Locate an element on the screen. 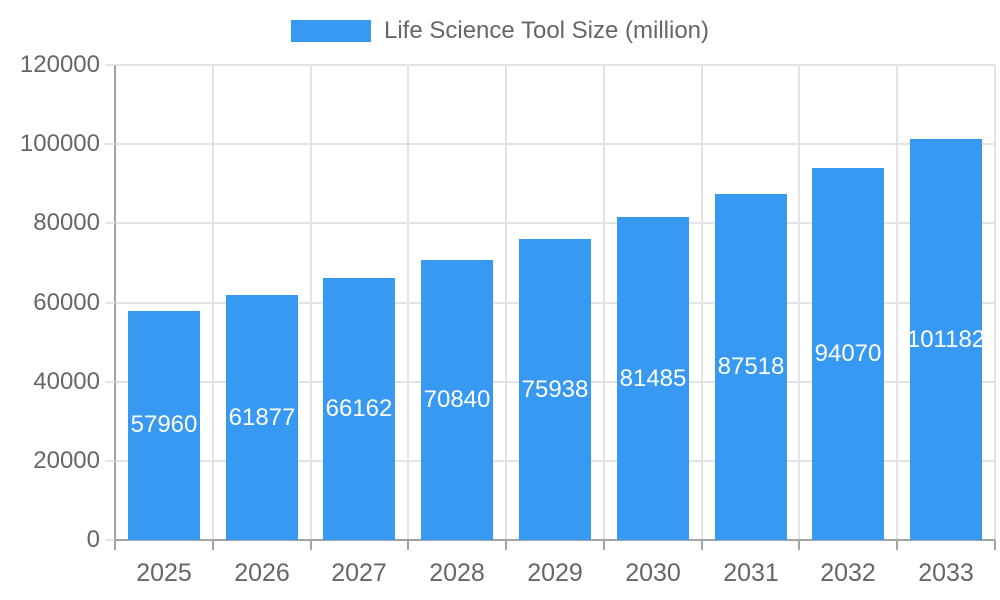 The image size is (1000, 600). x-axis-tick-label: 2029 is located at coordinates (555, 573).